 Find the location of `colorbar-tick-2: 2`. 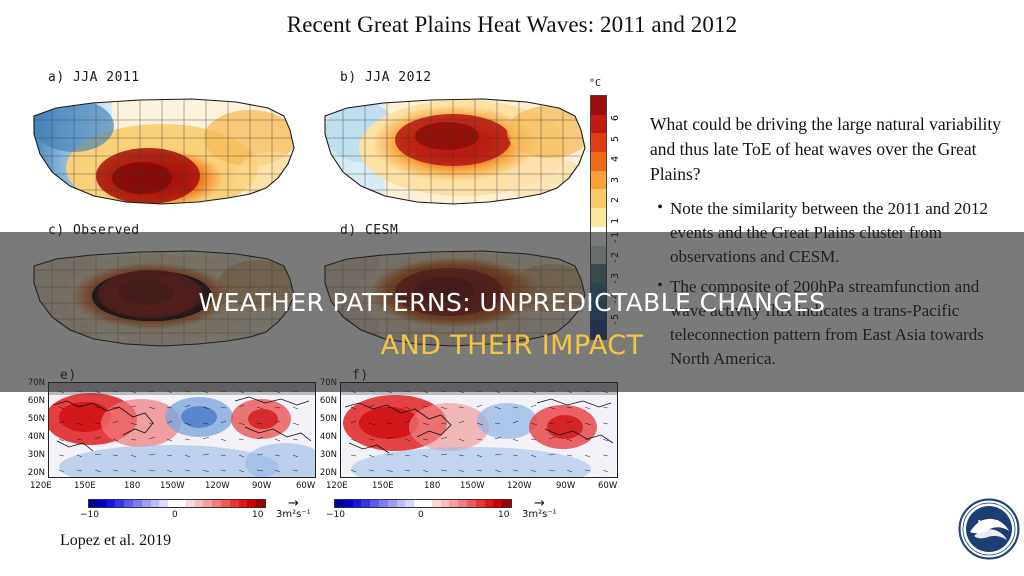

colorbar-tick-2: 2 is located at coordinates (615, 200).